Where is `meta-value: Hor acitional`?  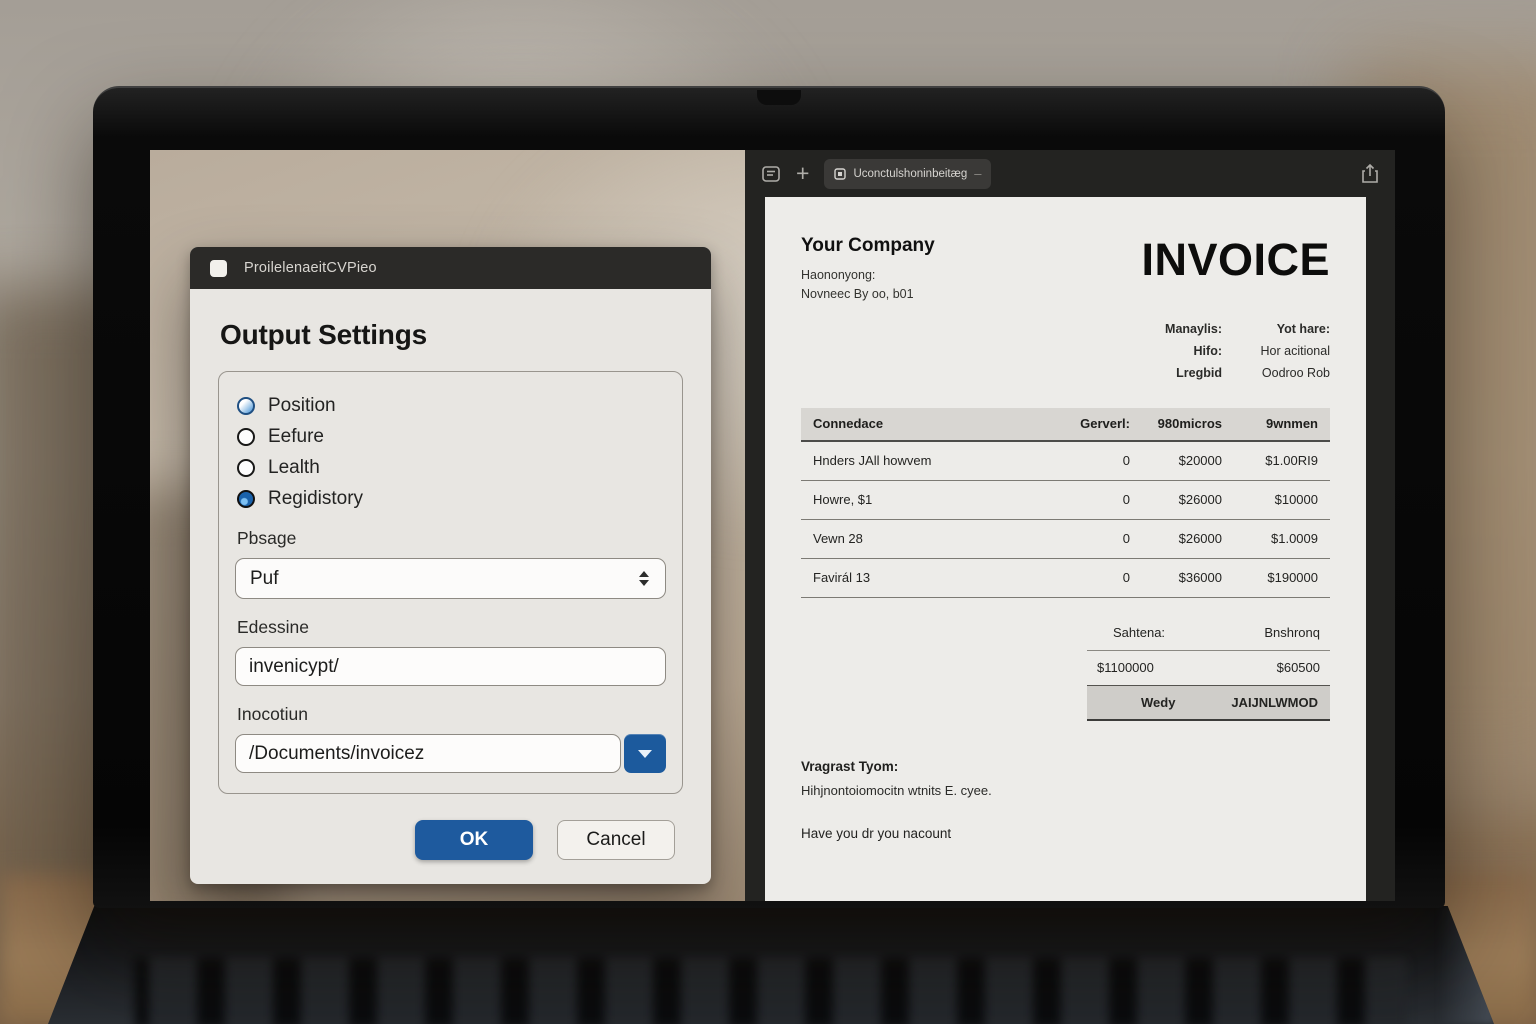
meta-value: Hor acitional is located at coordinates (1295, 350).